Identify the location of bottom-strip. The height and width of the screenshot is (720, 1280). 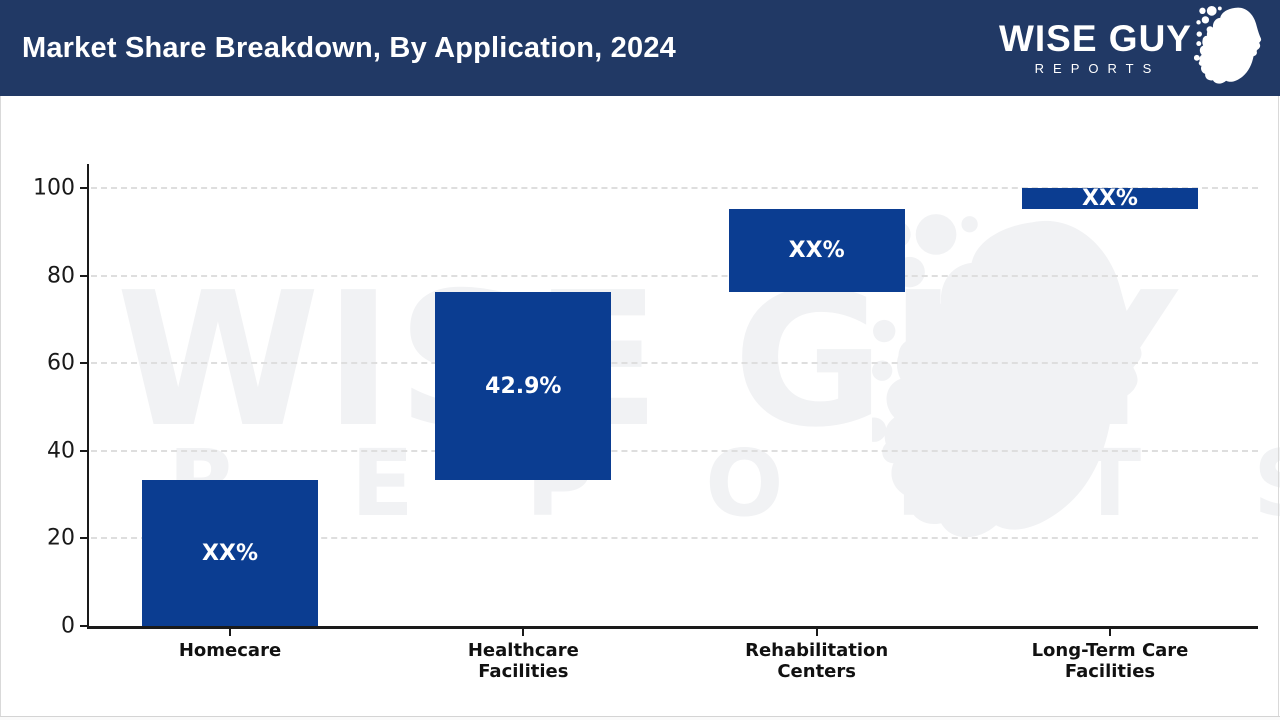
(640, 718).